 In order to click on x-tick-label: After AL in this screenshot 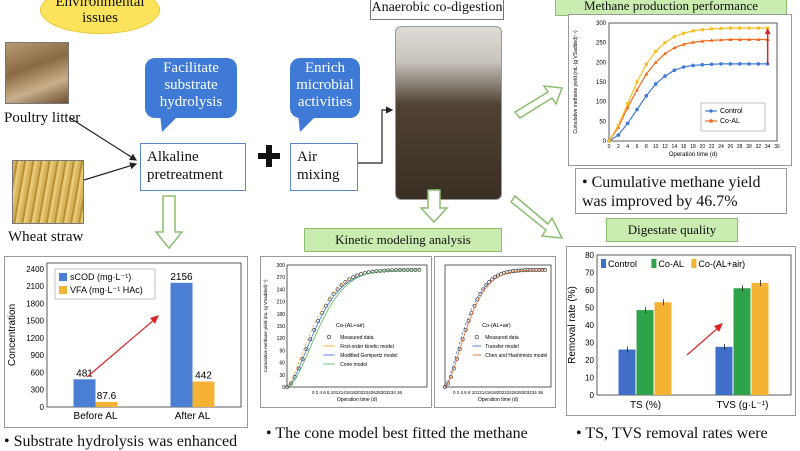, I will do `click(193, 416)`.